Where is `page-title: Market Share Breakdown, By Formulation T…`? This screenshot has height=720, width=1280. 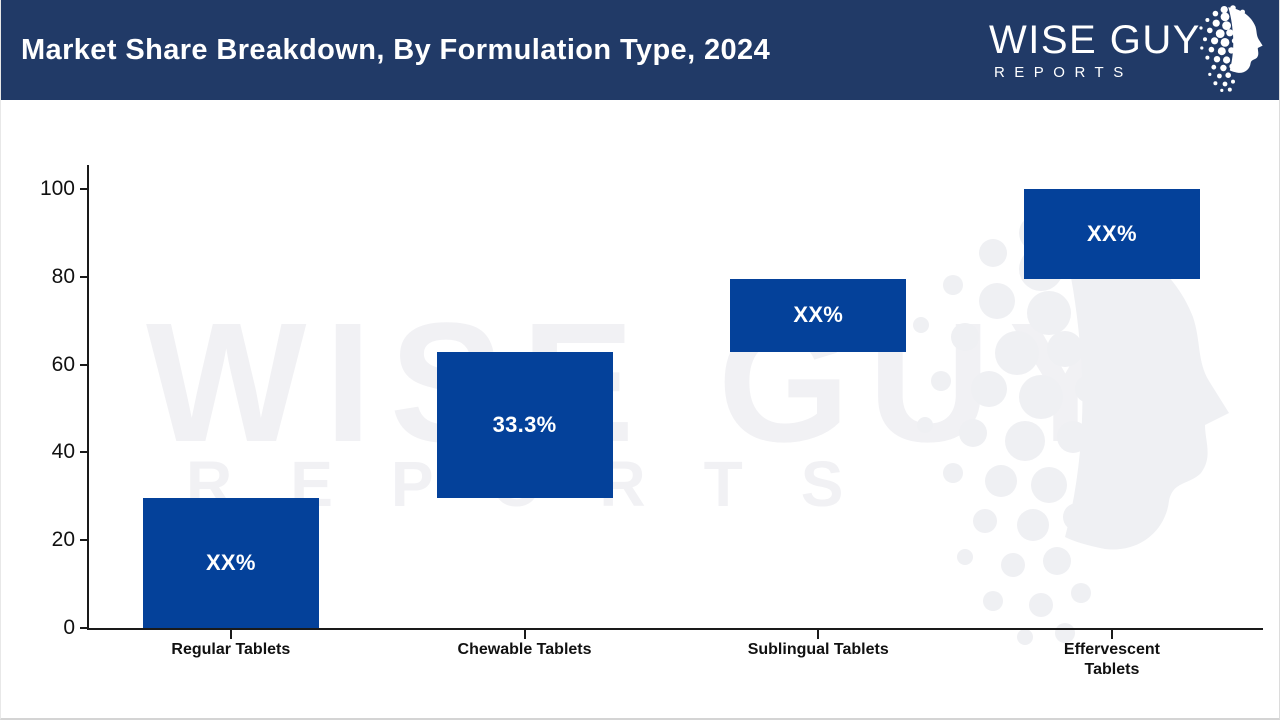
page-title: Market Share Breakdown, By Formulation T… is located at coordinates (396, 49).